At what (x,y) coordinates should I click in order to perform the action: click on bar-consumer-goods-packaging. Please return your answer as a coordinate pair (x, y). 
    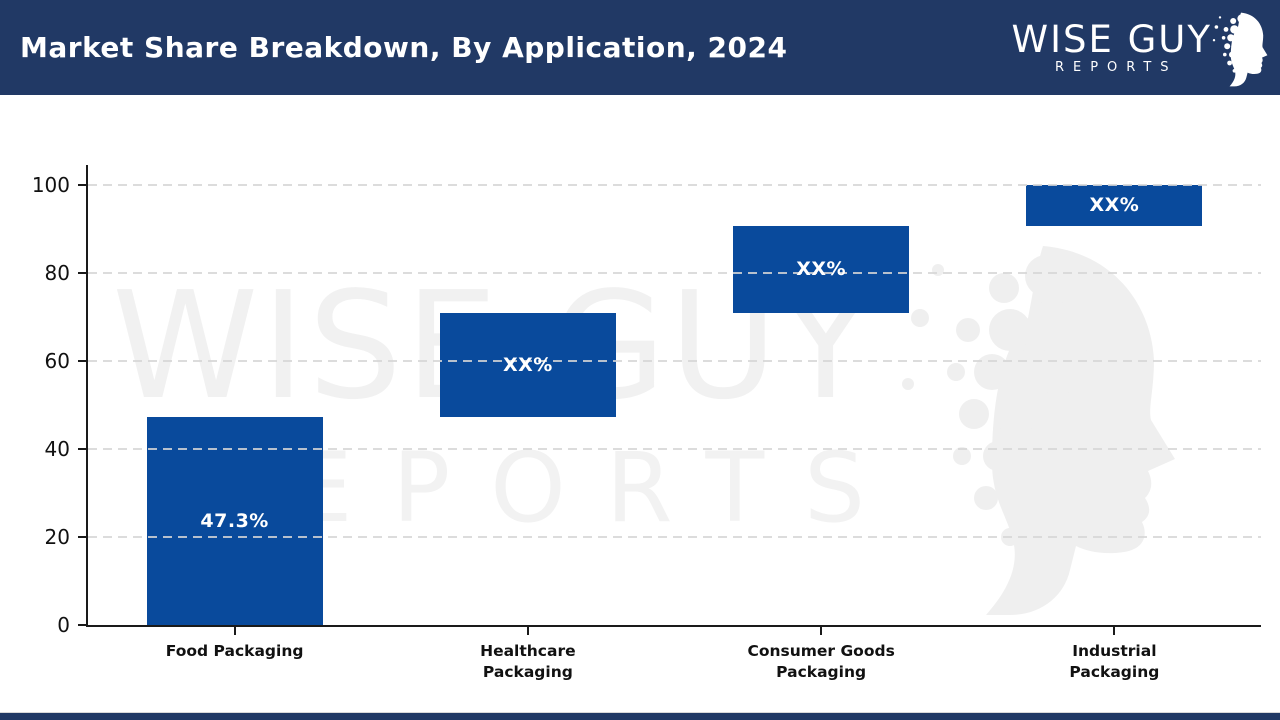
    Looking at the image, I should click on (821, 269).